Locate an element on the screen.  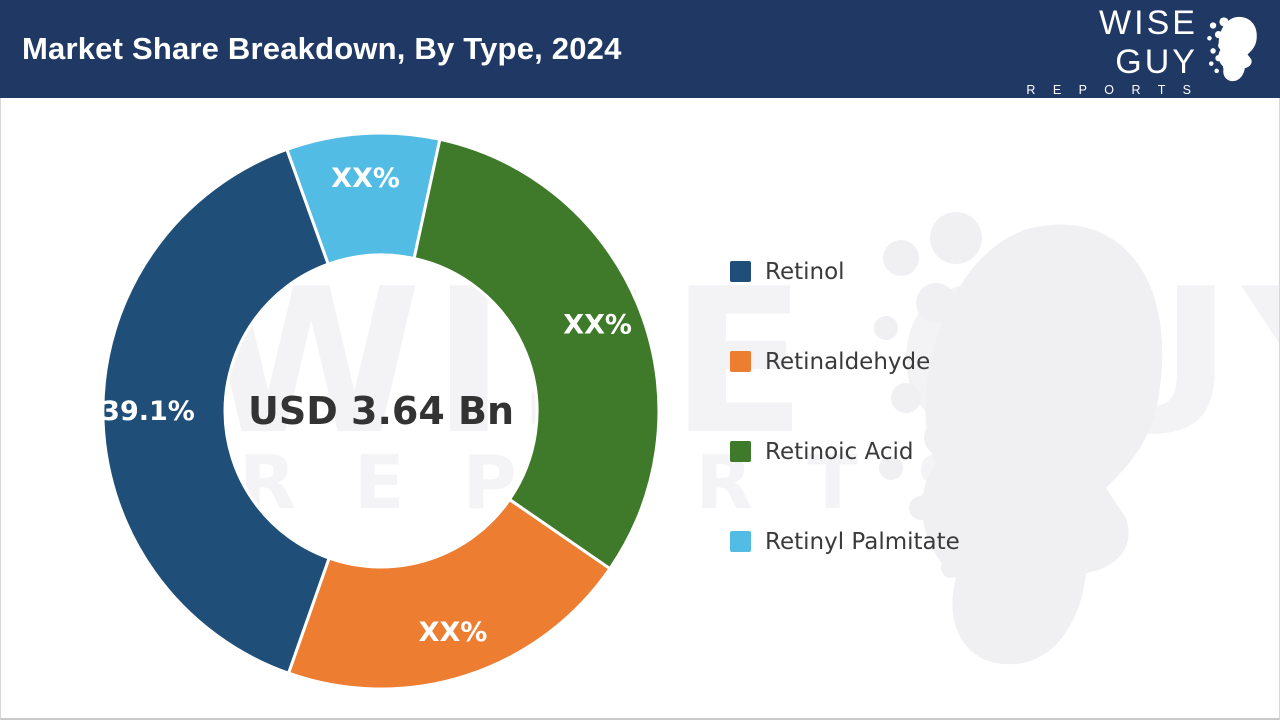
donut-center-value: USD 3.64 Bn is located at coordinates (381, 411).